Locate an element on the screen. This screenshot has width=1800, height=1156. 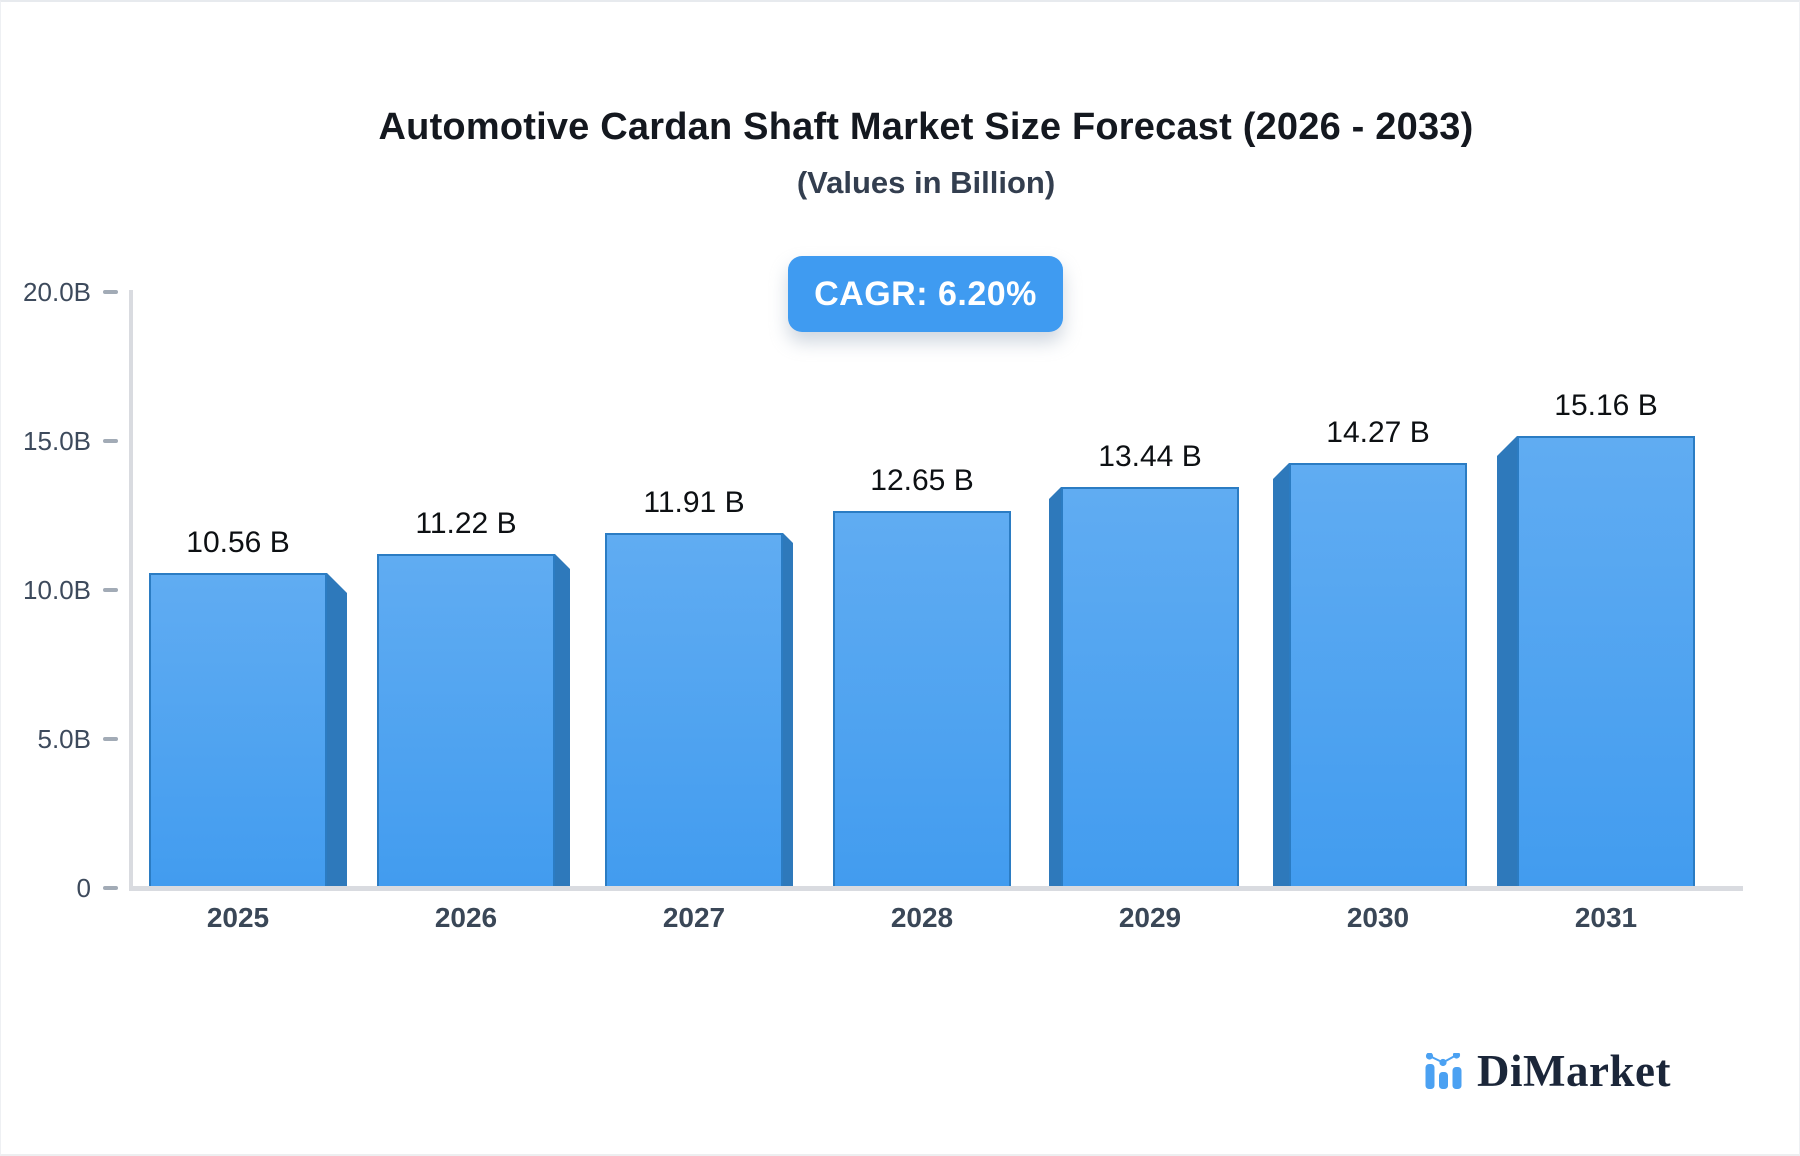
bar-2027: 11.91 B is located at coordinates (699, 687).